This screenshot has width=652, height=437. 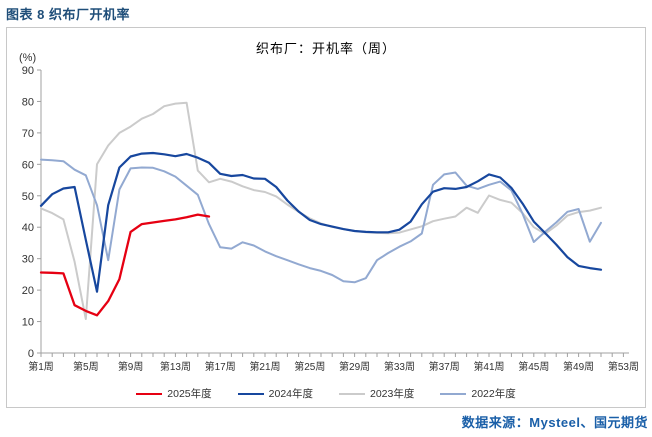 What do you see at coordinates (28, 71) in the screenshot?
I see `y-tick-label: 90` at bounding box center [28, 71].